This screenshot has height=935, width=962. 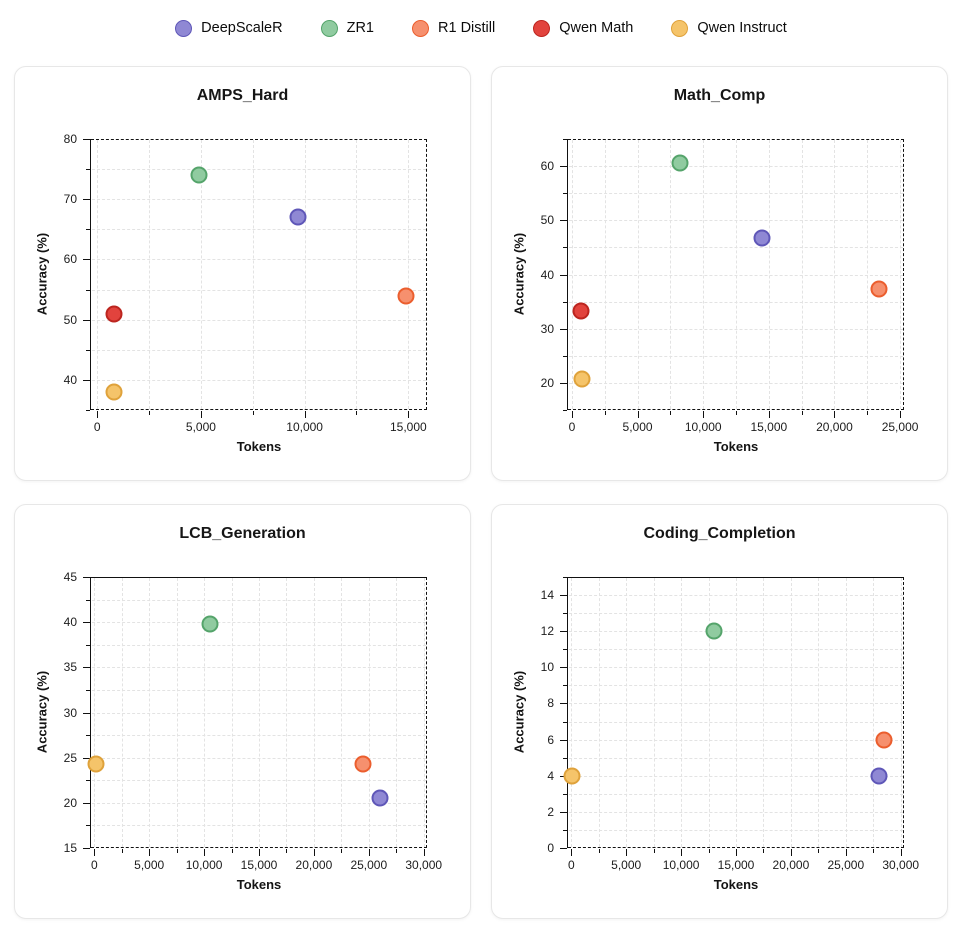 What do you see at coordinates (242, 95) in the screenshot?
I see `chart-title: AMPS_Hard` at bounding box center [242, 95].